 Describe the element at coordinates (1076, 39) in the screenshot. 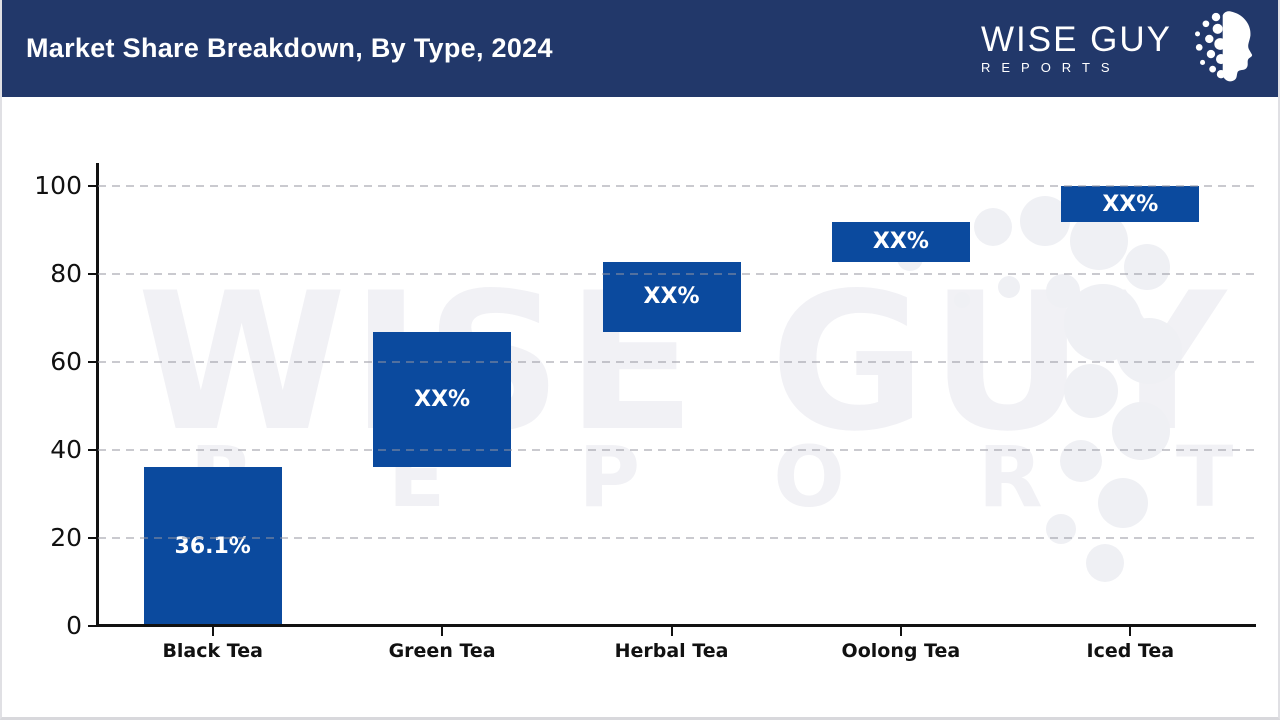

I see `brand-name: WISE GUY` at that location.